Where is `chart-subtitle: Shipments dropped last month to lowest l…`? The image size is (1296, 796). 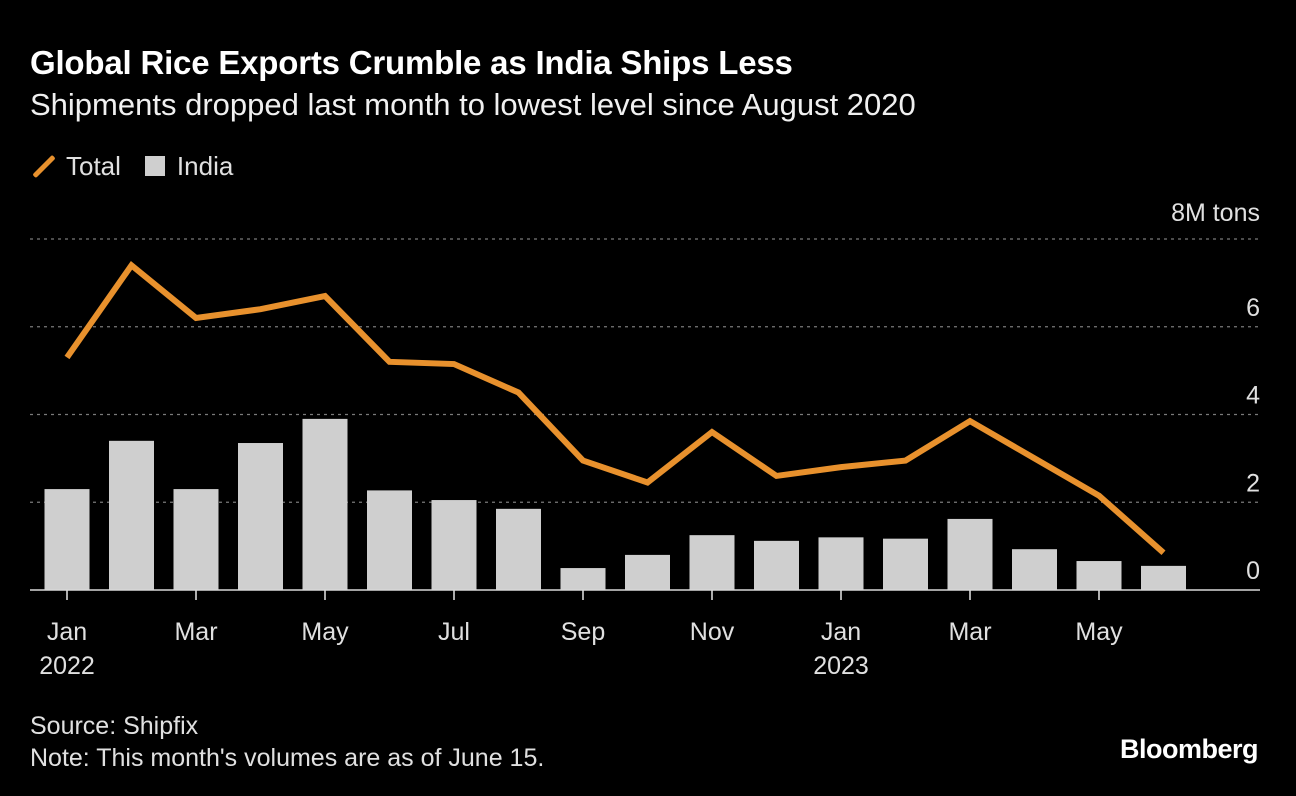 chart-subtitle: Shipments dropped last month to lowest l… is located at coordinates (473, 104).